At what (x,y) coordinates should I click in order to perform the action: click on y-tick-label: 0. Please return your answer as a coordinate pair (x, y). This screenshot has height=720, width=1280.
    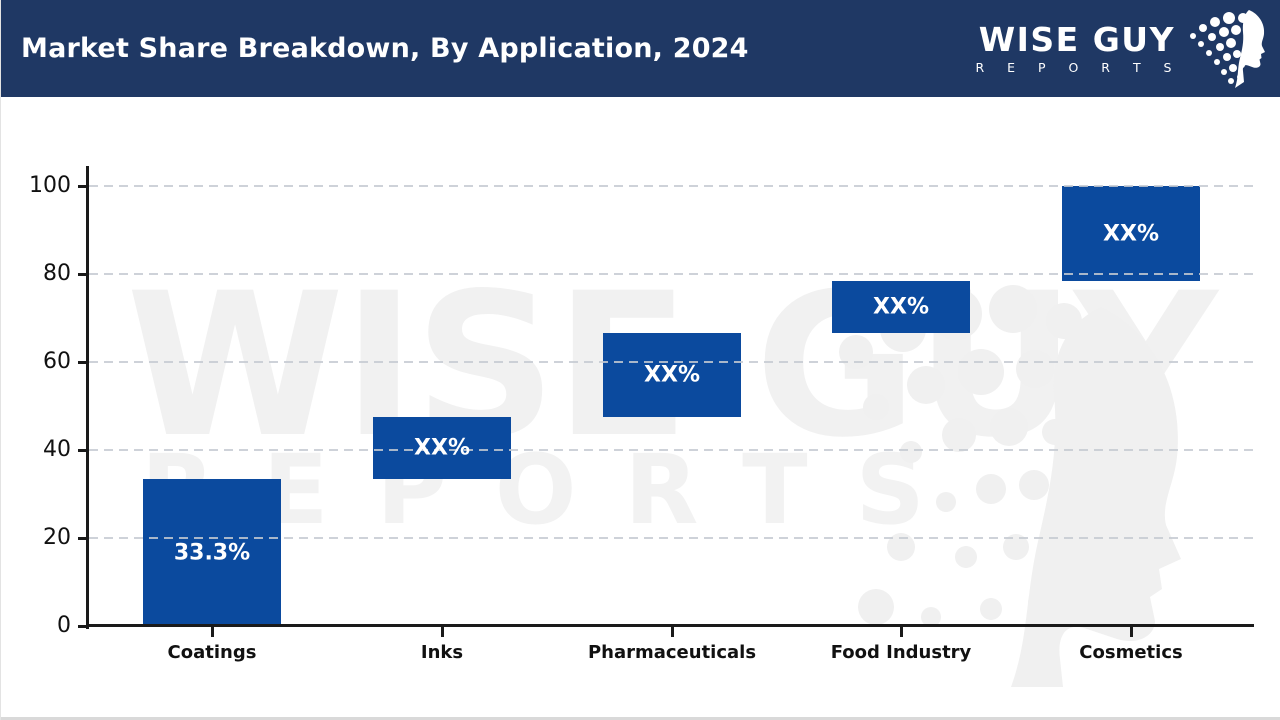
    Looking at the image, I should click on (64, 625).